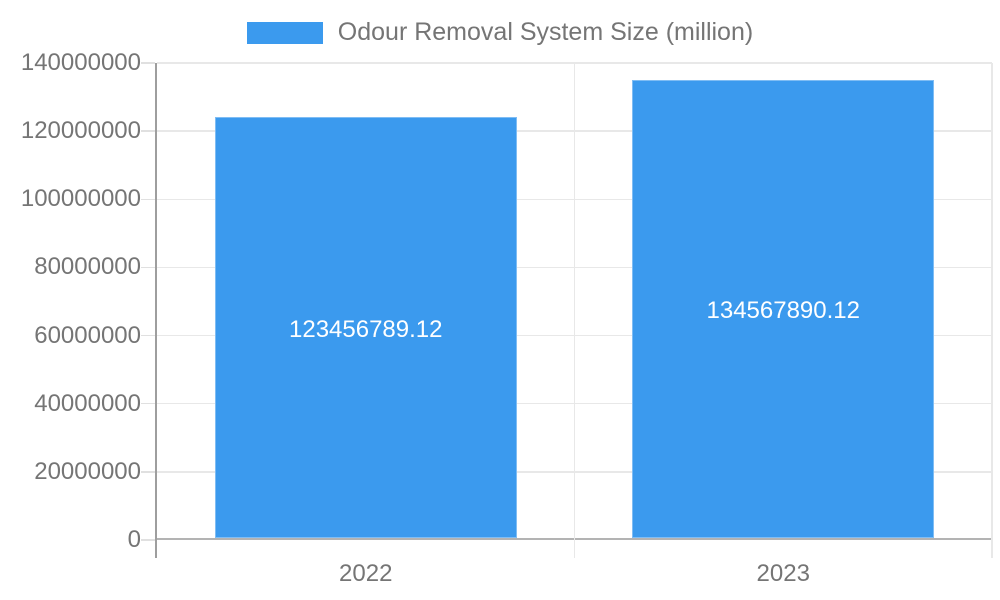  Describe the element at coordinates (87, 335) in the screenshot. I see `y-tick-label: 60000000` at that location.